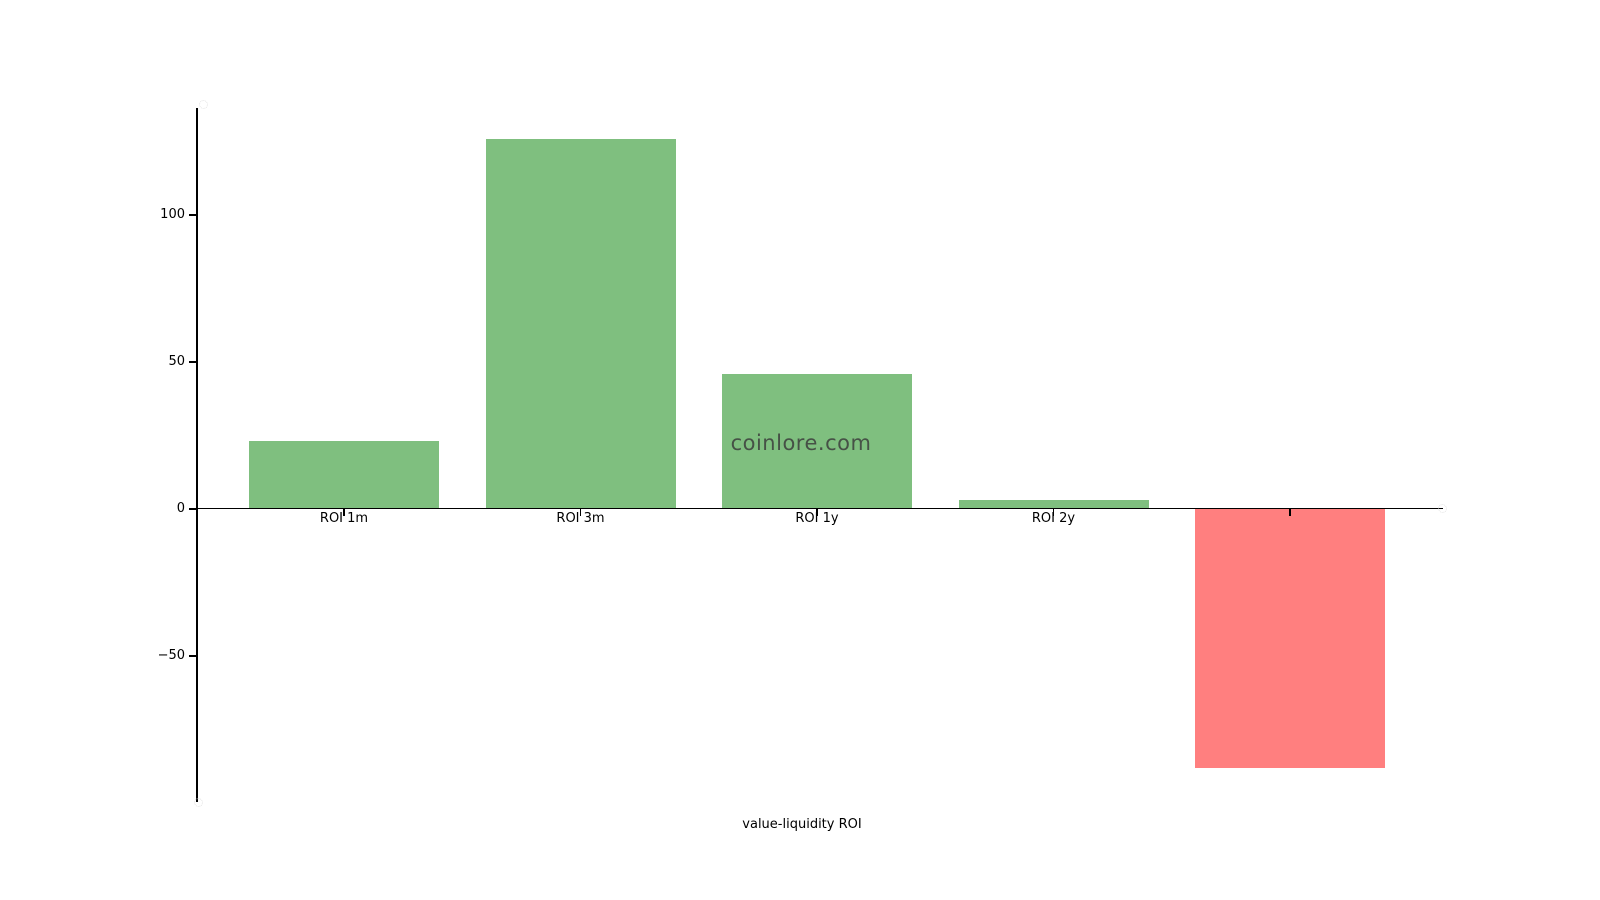  I want to click on x-axis-zero-line, so click(819, 509).